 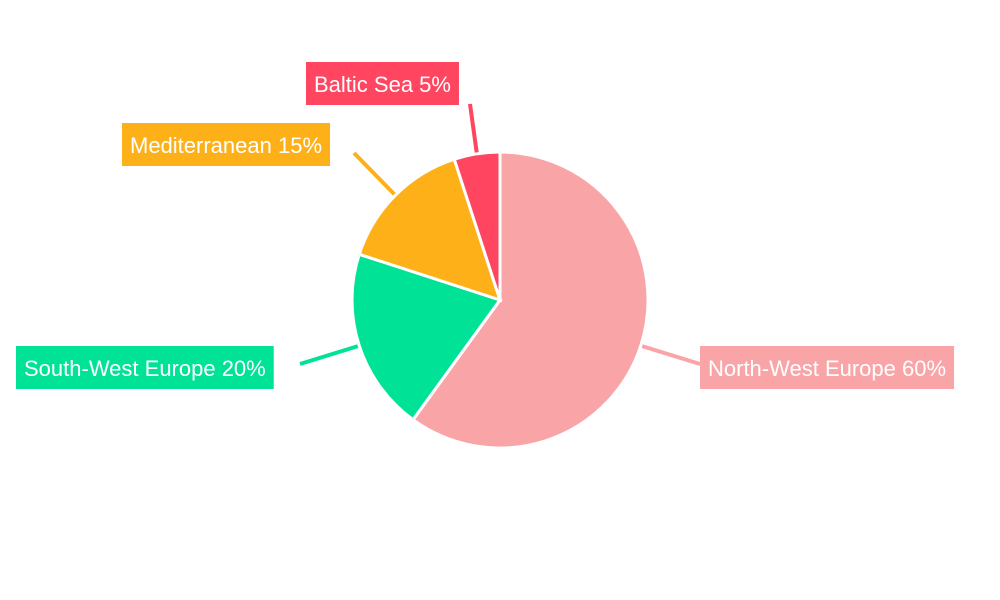 I want to click on leader-line-mediterranean, so click(x=375, y=175).